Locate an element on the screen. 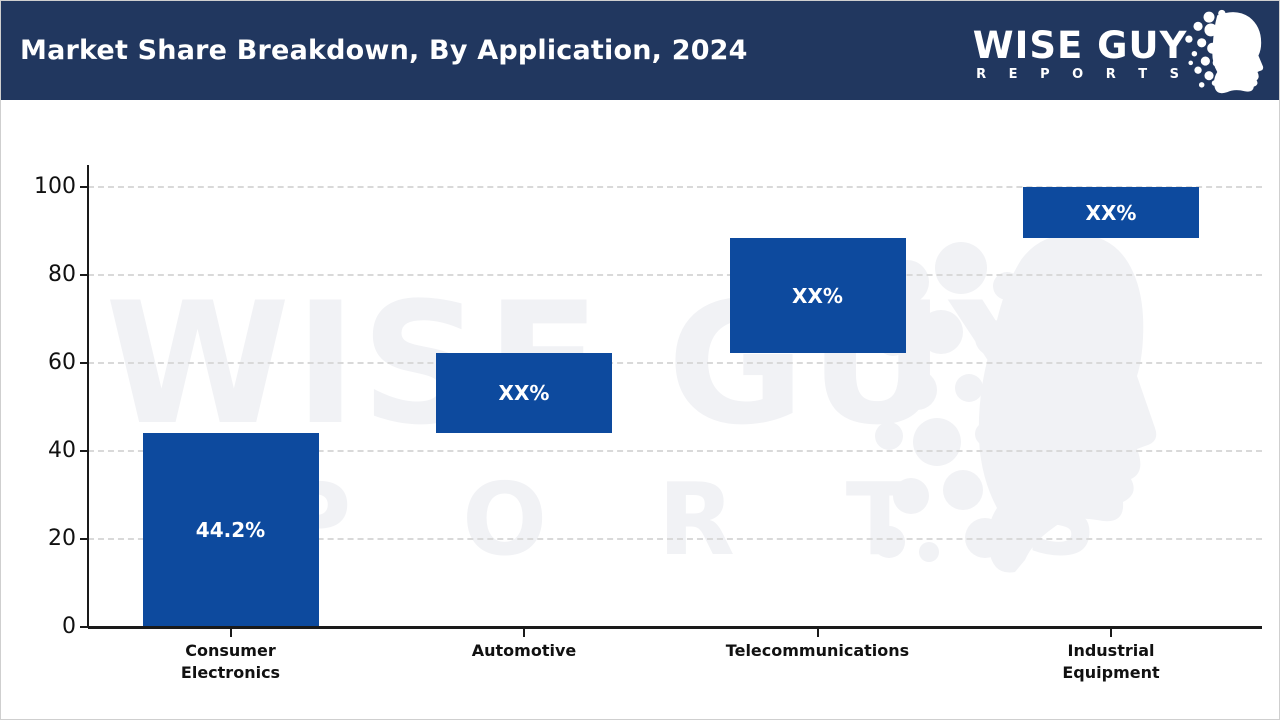 This screenshot has height=720, width=1280. brand-logo: WISE GUY R E P O R T S is located at coordinates (1119, 51).